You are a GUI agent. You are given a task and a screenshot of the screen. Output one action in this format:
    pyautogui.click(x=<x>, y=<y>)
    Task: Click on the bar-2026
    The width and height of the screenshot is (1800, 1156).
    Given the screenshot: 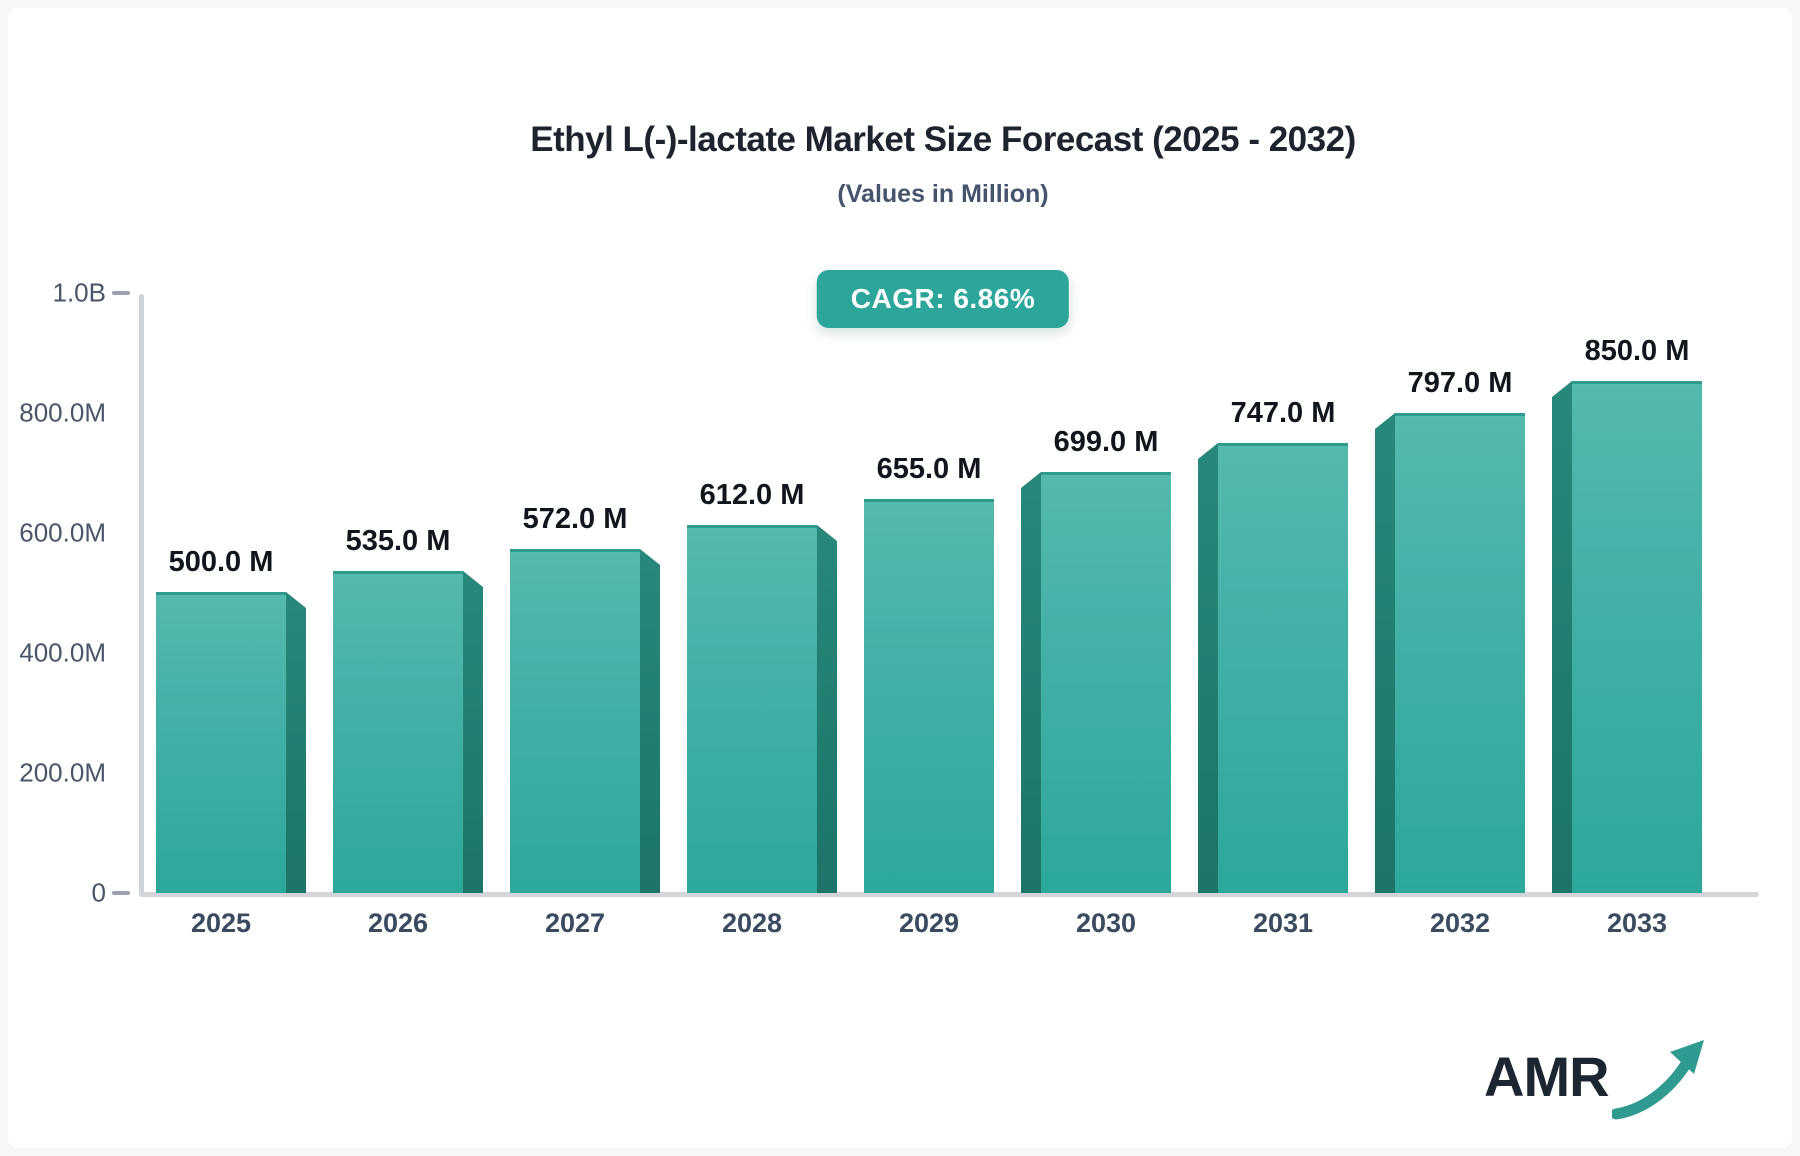 What is the action you would take?
    pyautogui.click(x=398, y=732)
    